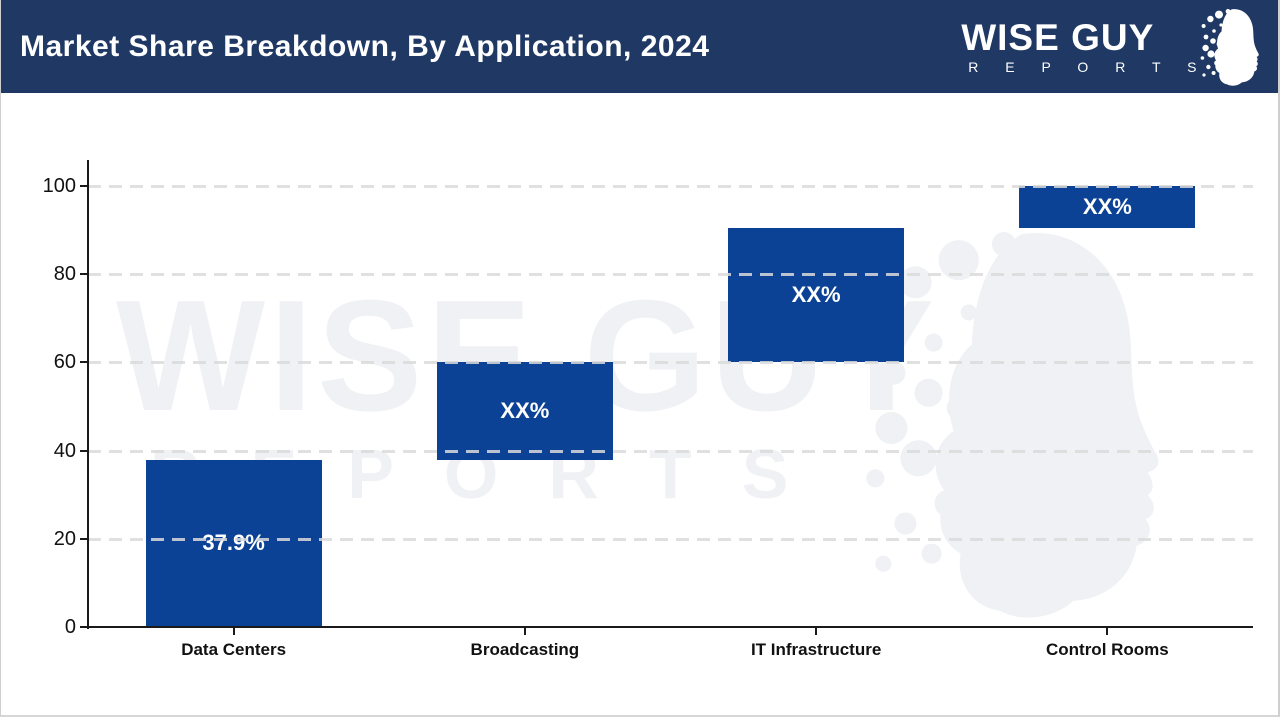 The image size is (1280, 720). What do you see at coordinates (234, 649) in the screenshot?
I see `x-tick-label-0: Data Centers` at bounding box center [234, 649].